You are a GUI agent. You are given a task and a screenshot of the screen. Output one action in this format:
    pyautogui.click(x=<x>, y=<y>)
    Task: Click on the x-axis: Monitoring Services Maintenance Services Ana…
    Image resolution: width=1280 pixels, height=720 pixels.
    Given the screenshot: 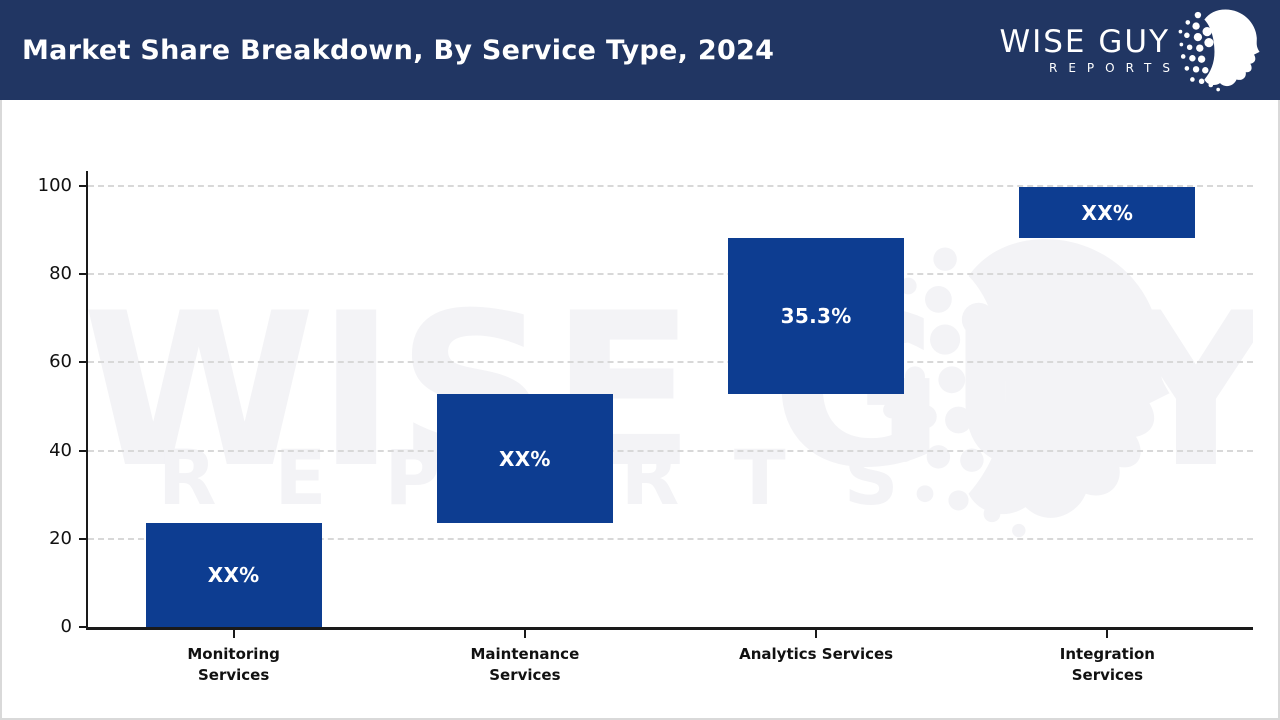 What is the action you would take?
    pyautogui.click(x=670, y=670)
    